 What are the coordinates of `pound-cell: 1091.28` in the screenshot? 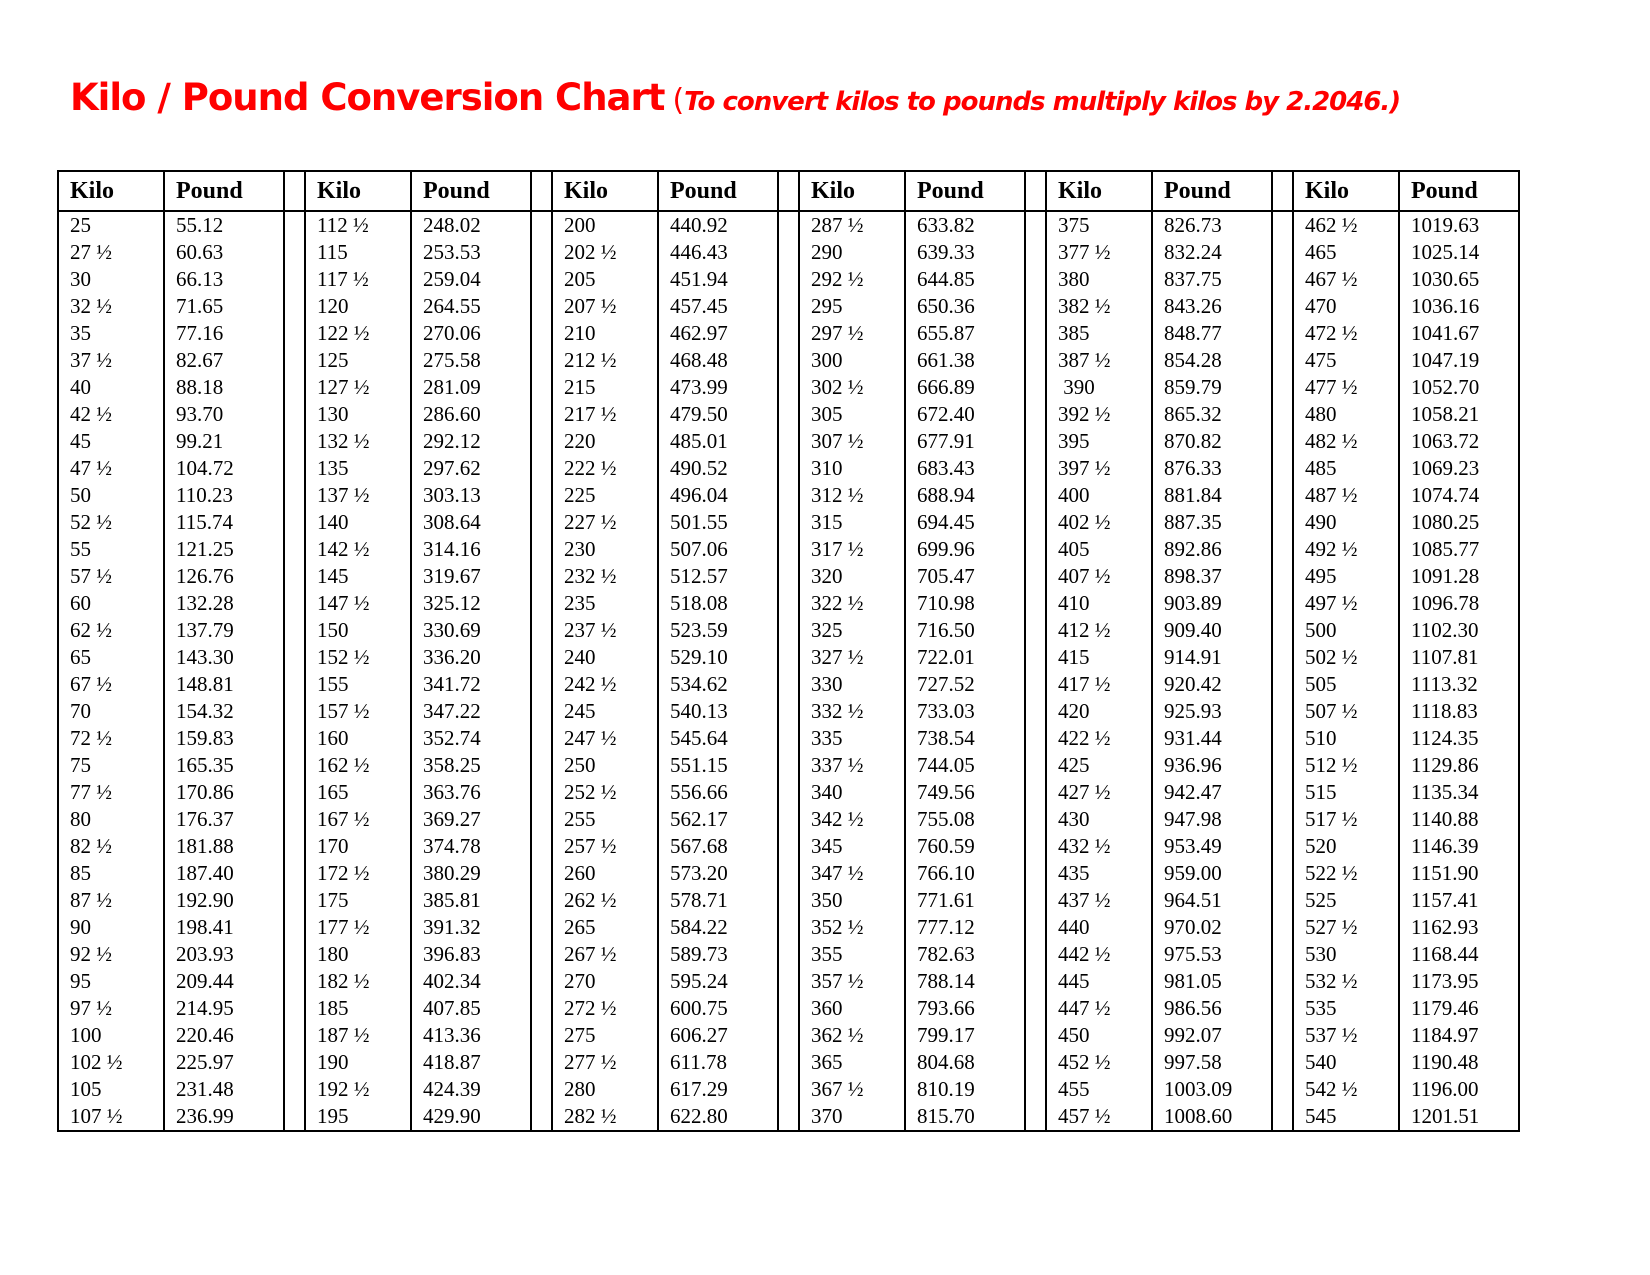 It's located at (1459, 576).